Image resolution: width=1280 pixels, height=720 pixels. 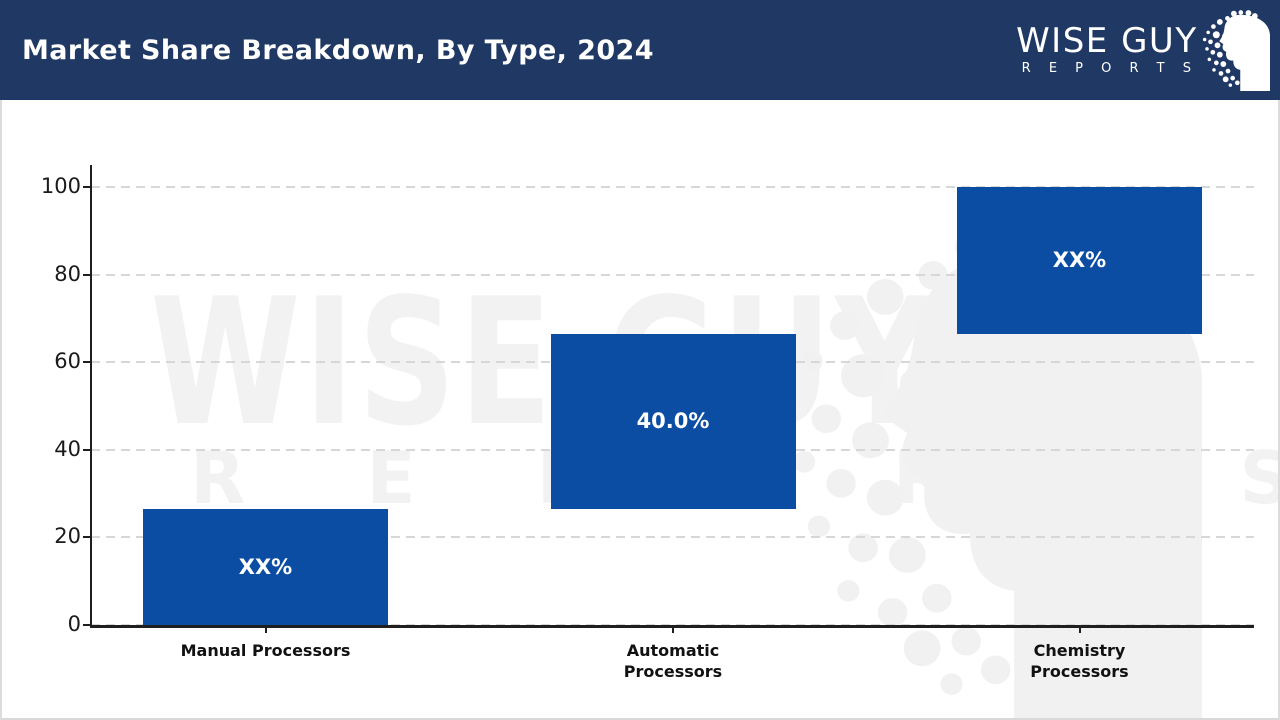 What do you see at coordinates (1107, 40) in the screenshot?
I see `logo-wordmark: WISE GUY` at bounding box center [1107, 40].